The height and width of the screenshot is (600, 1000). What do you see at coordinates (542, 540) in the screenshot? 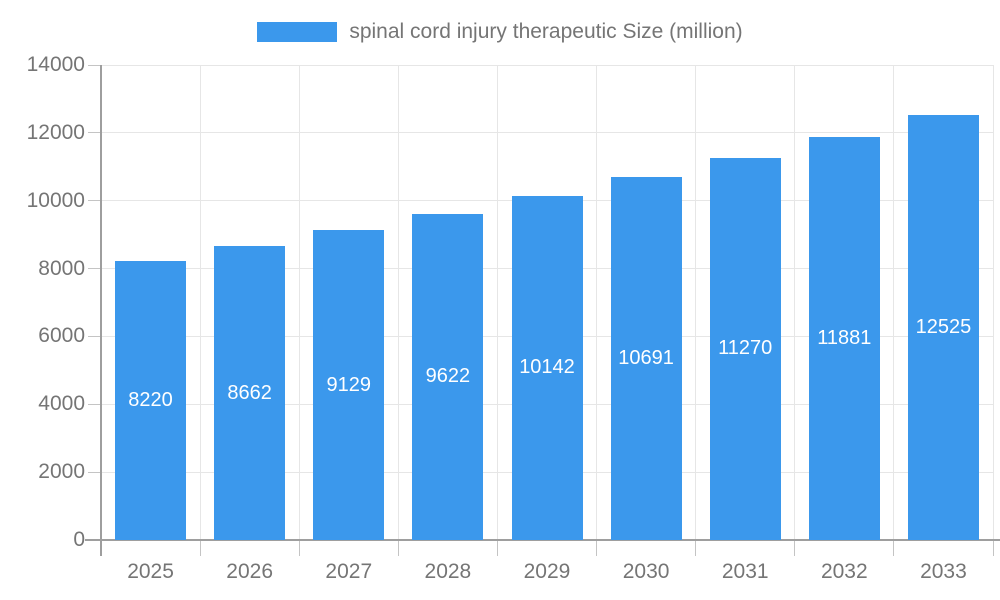
I see `x-axis-line` at bounding box center [542, 540].